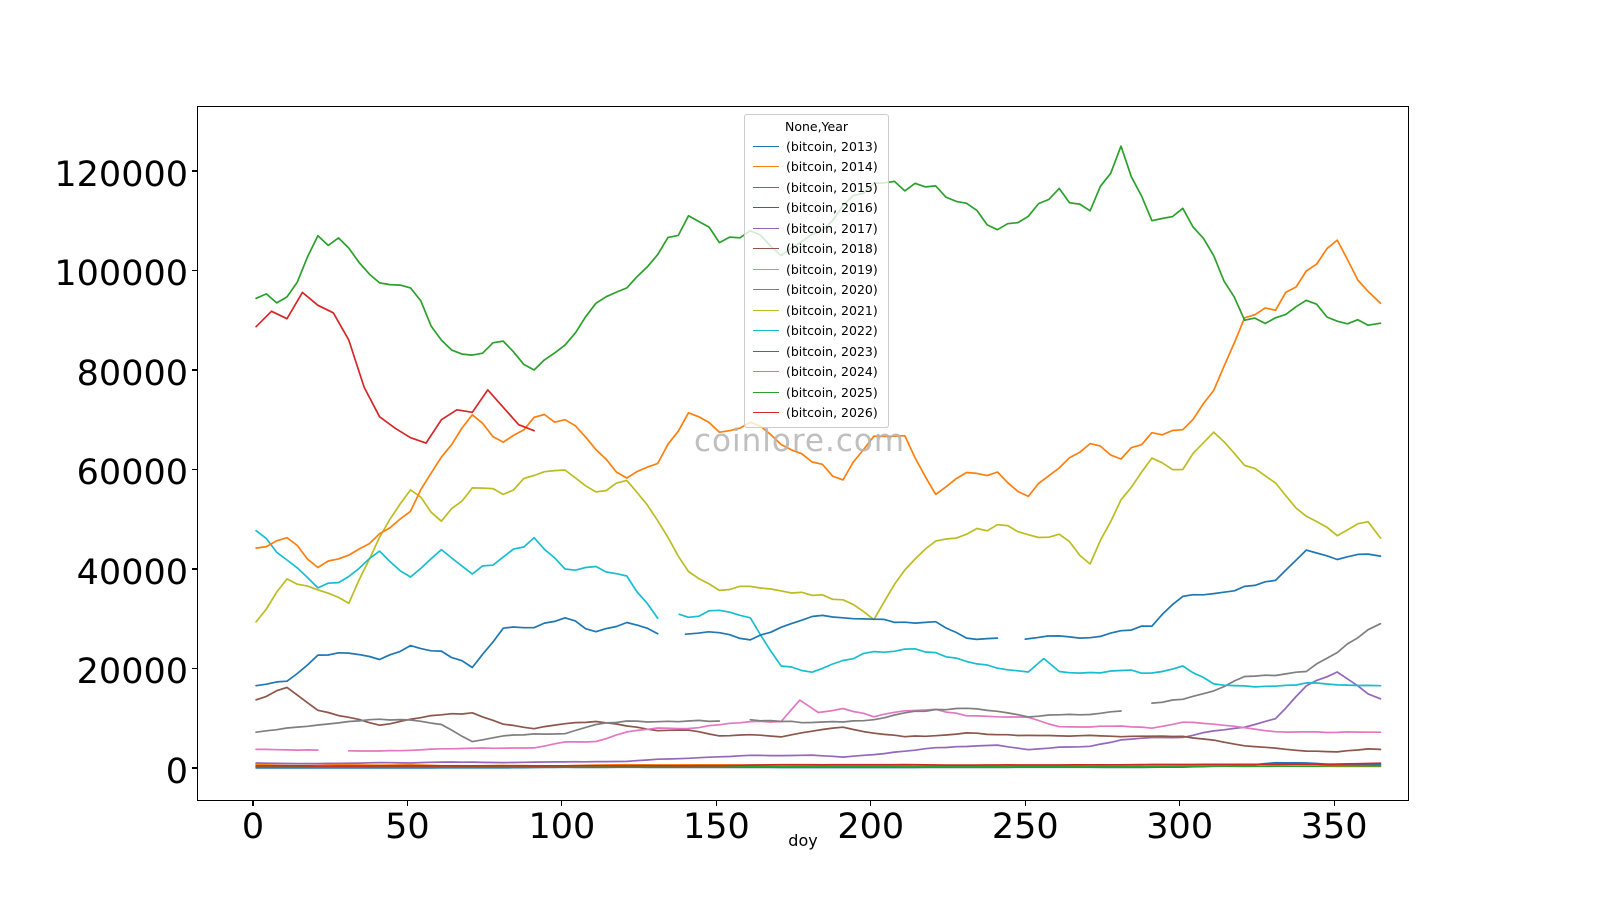  What do you see at coordinates (562, 827) in the screenshot?
I see `x-tick-label: 100` at bounding box center [562, 827].